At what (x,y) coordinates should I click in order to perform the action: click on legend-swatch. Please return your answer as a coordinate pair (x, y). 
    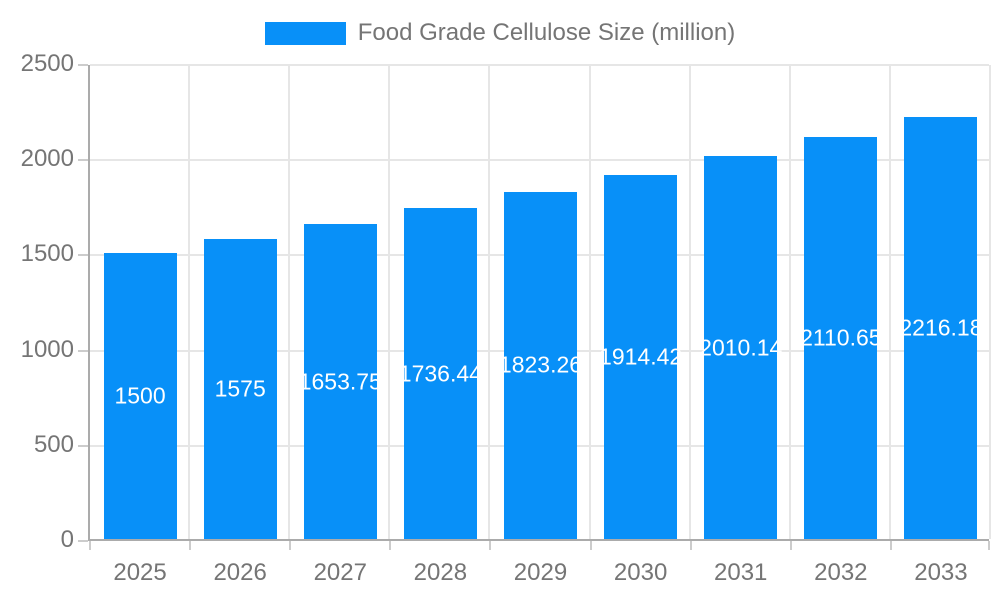
    Looking at the image, I should click on (305, 33).